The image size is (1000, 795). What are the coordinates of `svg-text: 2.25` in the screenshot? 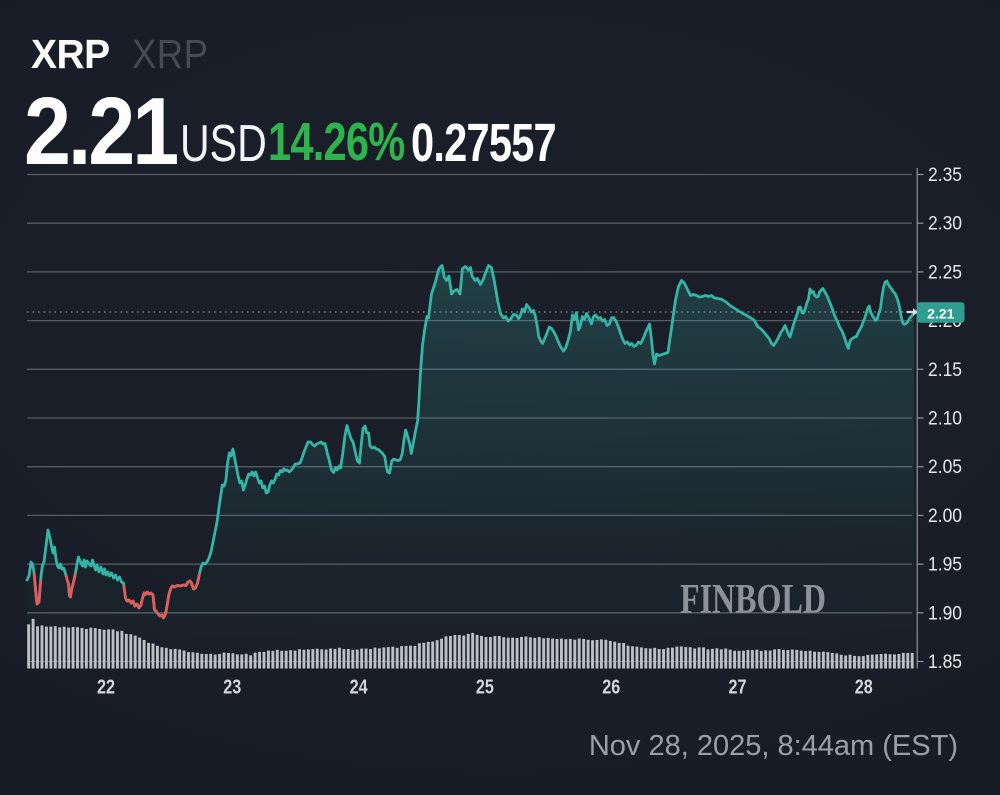 It's located at (945, 272).